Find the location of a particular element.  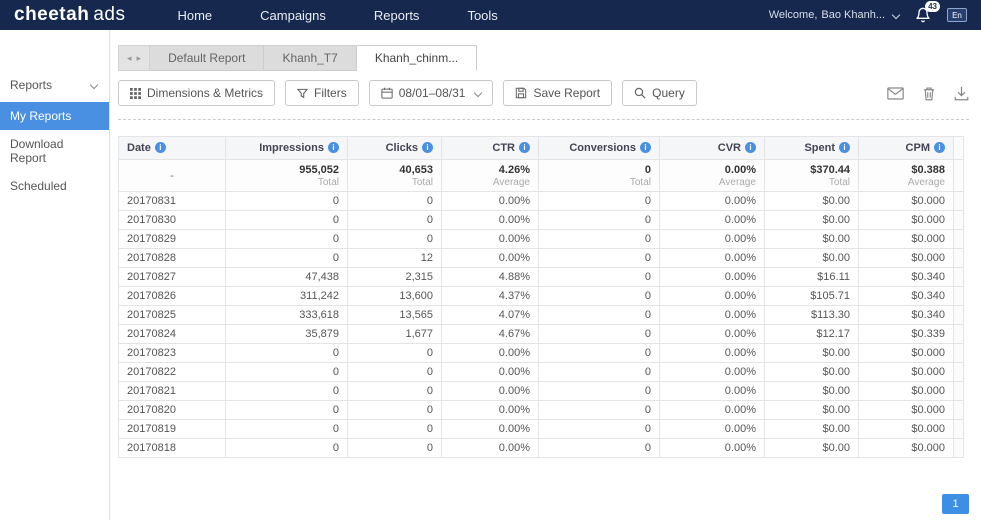

summary-value: $0.388 is located at coordinates (928, 170).